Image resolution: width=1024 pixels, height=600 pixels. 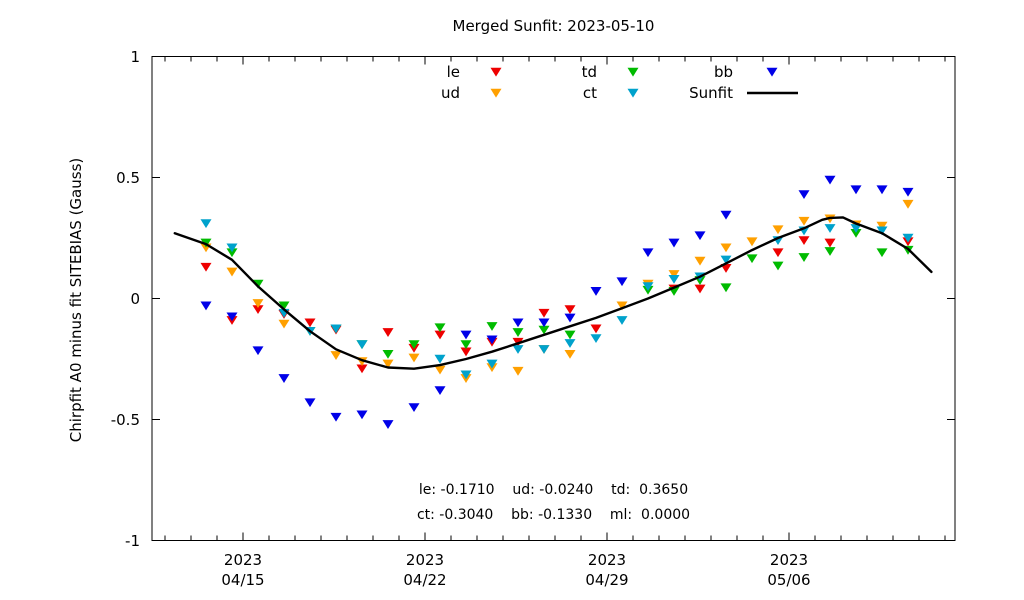 What do you see at coordinates (496, 93) in the screenshot?
I see `legend-marker-ud` at bounding box center [496, 93].